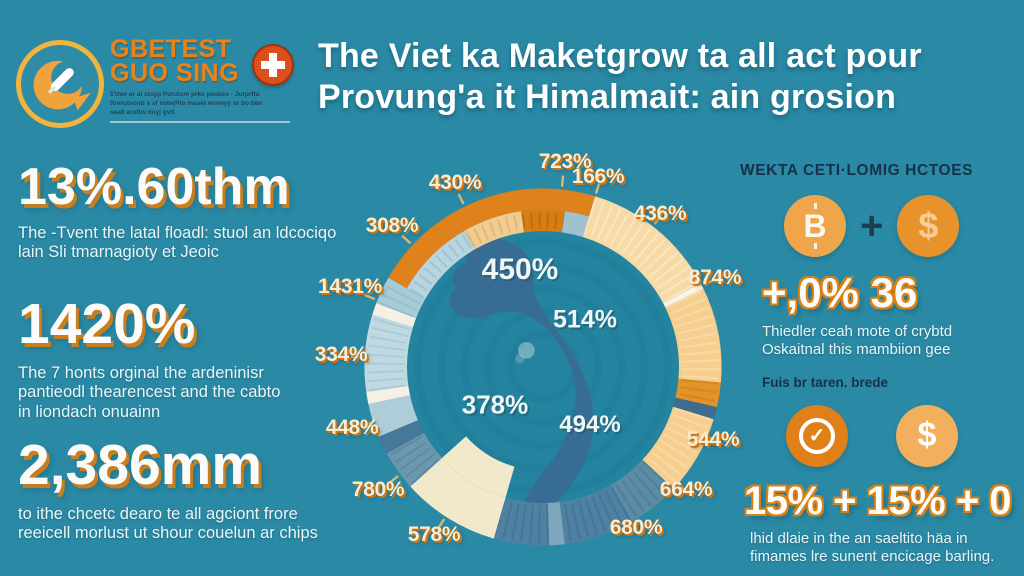  I want to click on check-icon: ✓, so click(817, 435).